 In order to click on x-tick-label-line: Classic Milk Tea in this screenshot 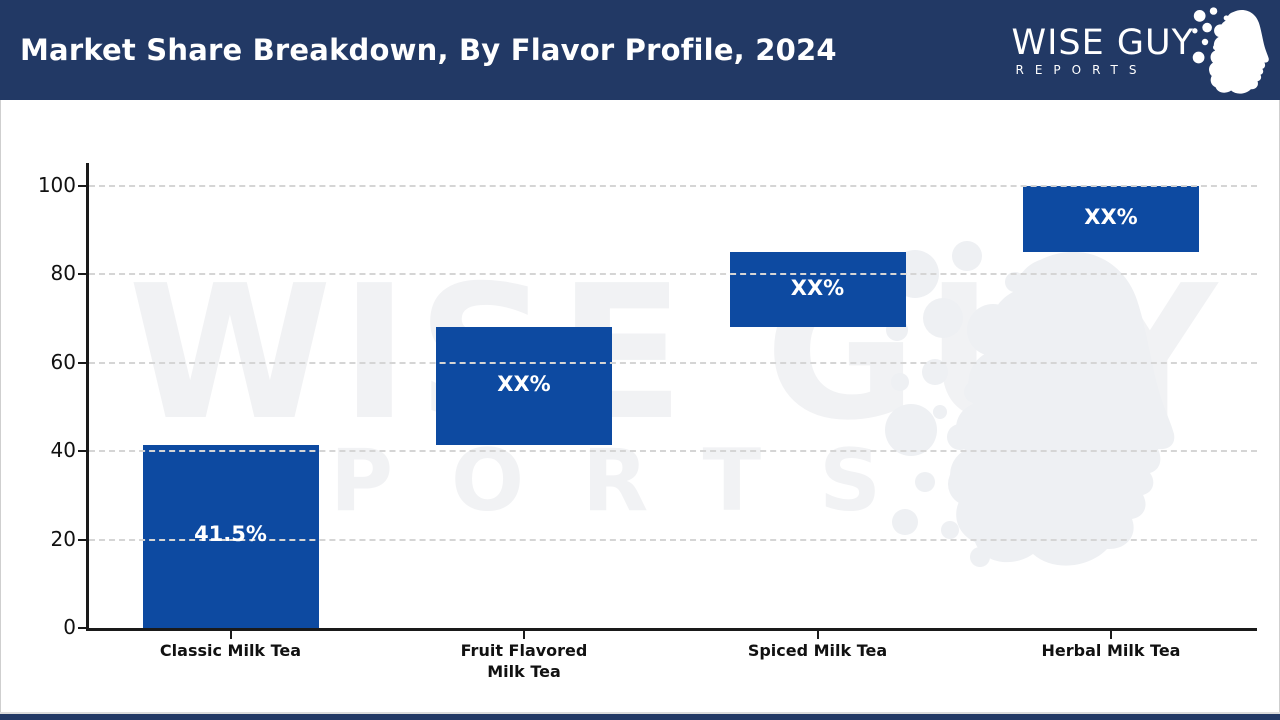, I will do `click(230, 650)`.